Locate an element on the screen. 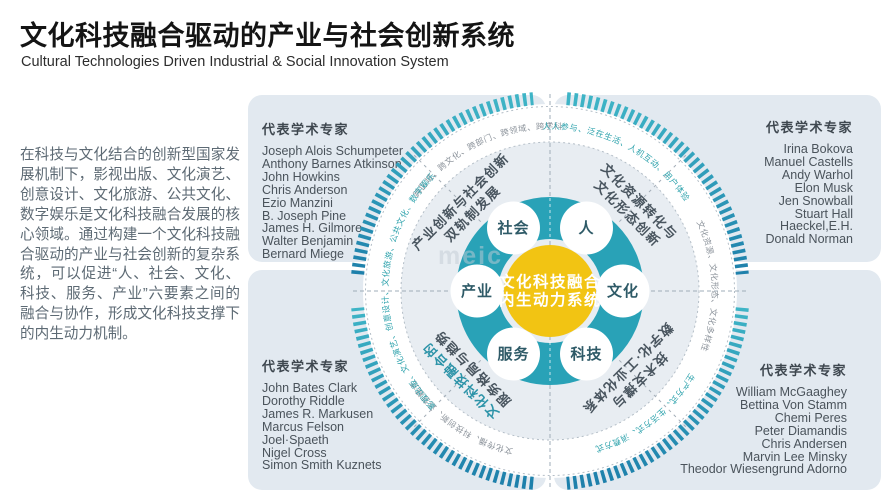  expert-name: B. Joseph Pine is located at coordinates (304, 215).